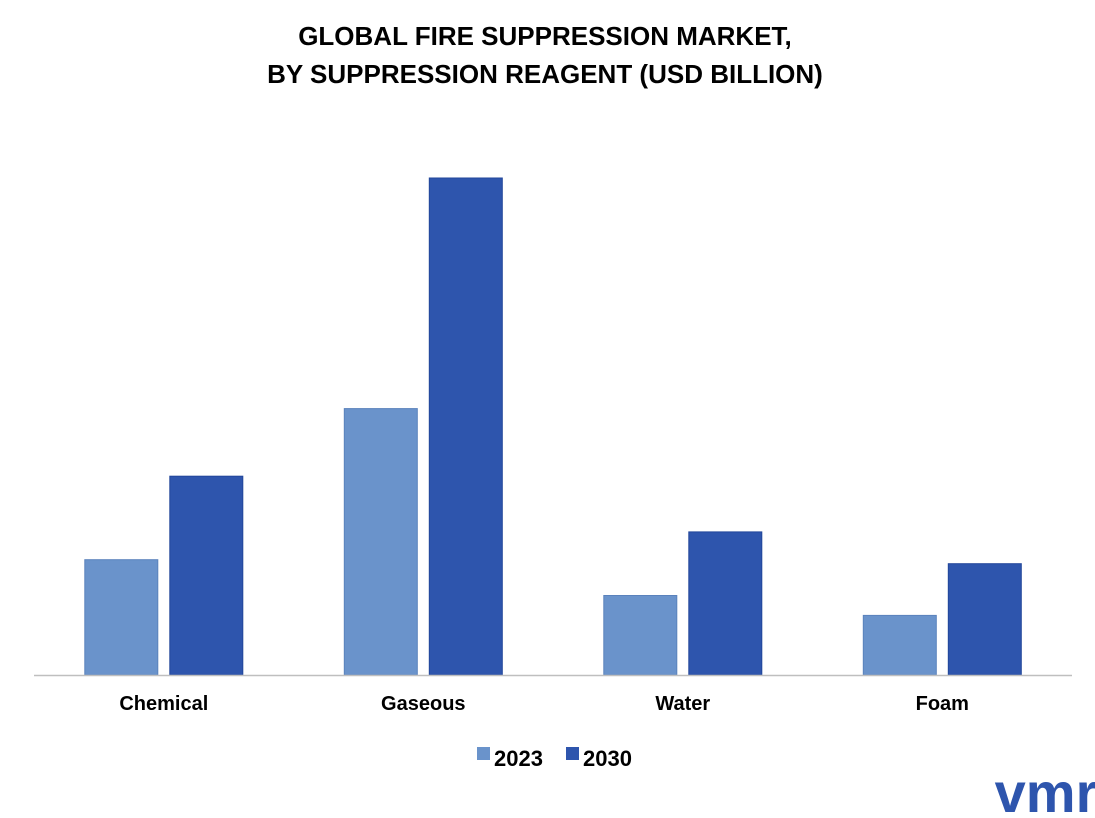 The height and width of the screenshot is (818, 1095). I want to click on bar-chemical-2030, so click(206, 575).